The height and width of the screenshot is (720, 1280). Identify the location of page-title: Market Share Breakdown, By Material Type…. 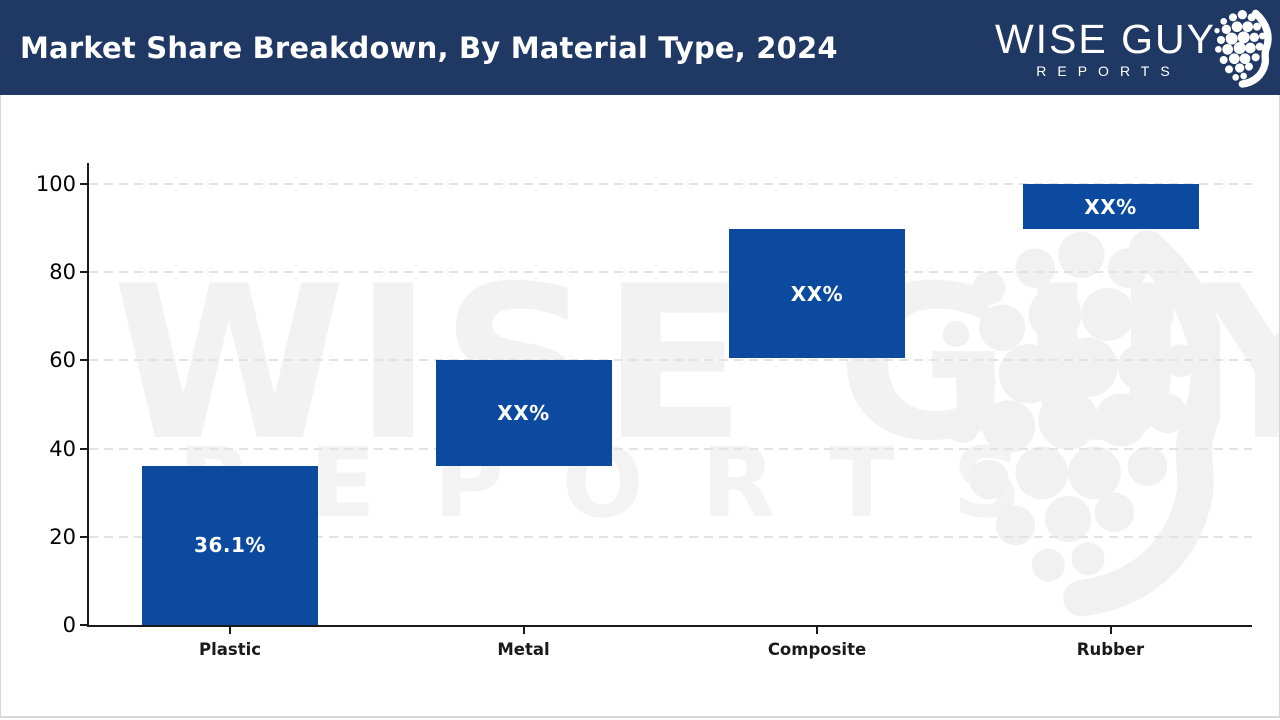
(429, 47).